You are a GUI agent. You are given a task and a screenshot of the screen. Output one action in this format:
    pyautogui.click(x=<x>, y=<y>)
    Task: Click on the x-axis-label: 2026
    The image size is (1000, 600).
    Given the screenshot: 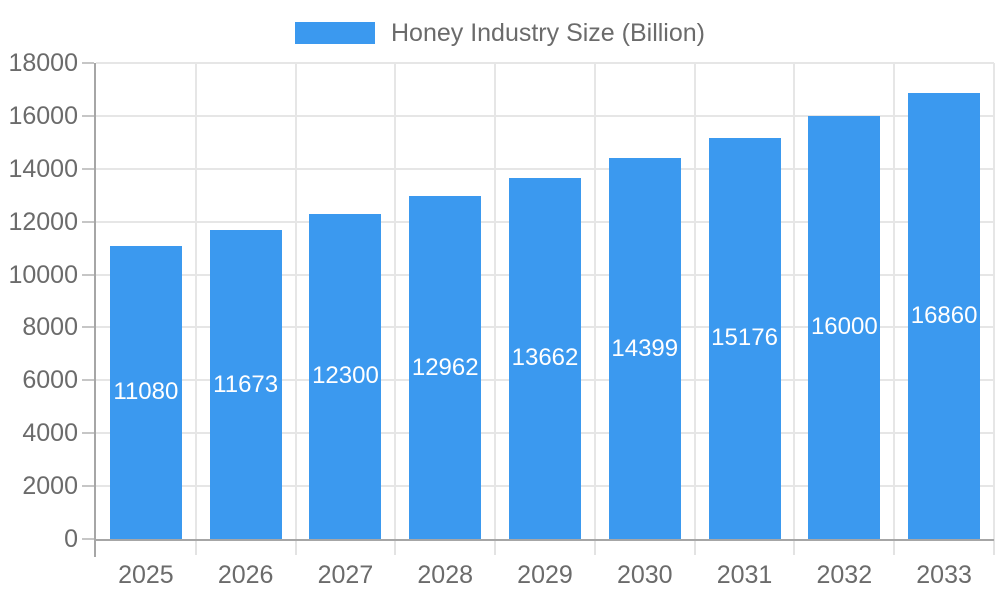 What is the action you would take?
    pyautogui.click(x=245, y=575)
    